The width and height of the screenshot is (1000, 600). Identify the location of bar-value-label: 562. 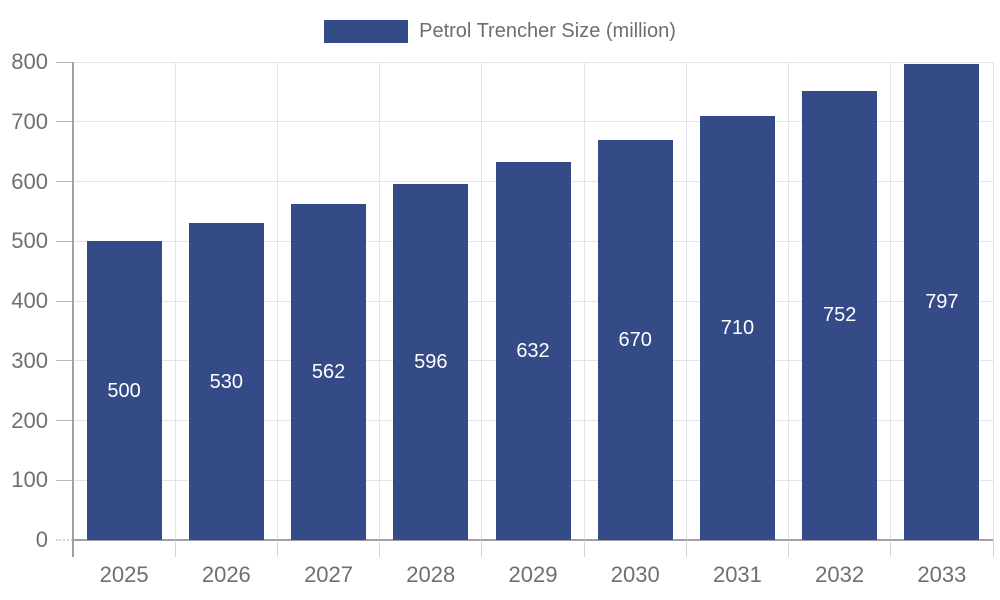
(328, 372).